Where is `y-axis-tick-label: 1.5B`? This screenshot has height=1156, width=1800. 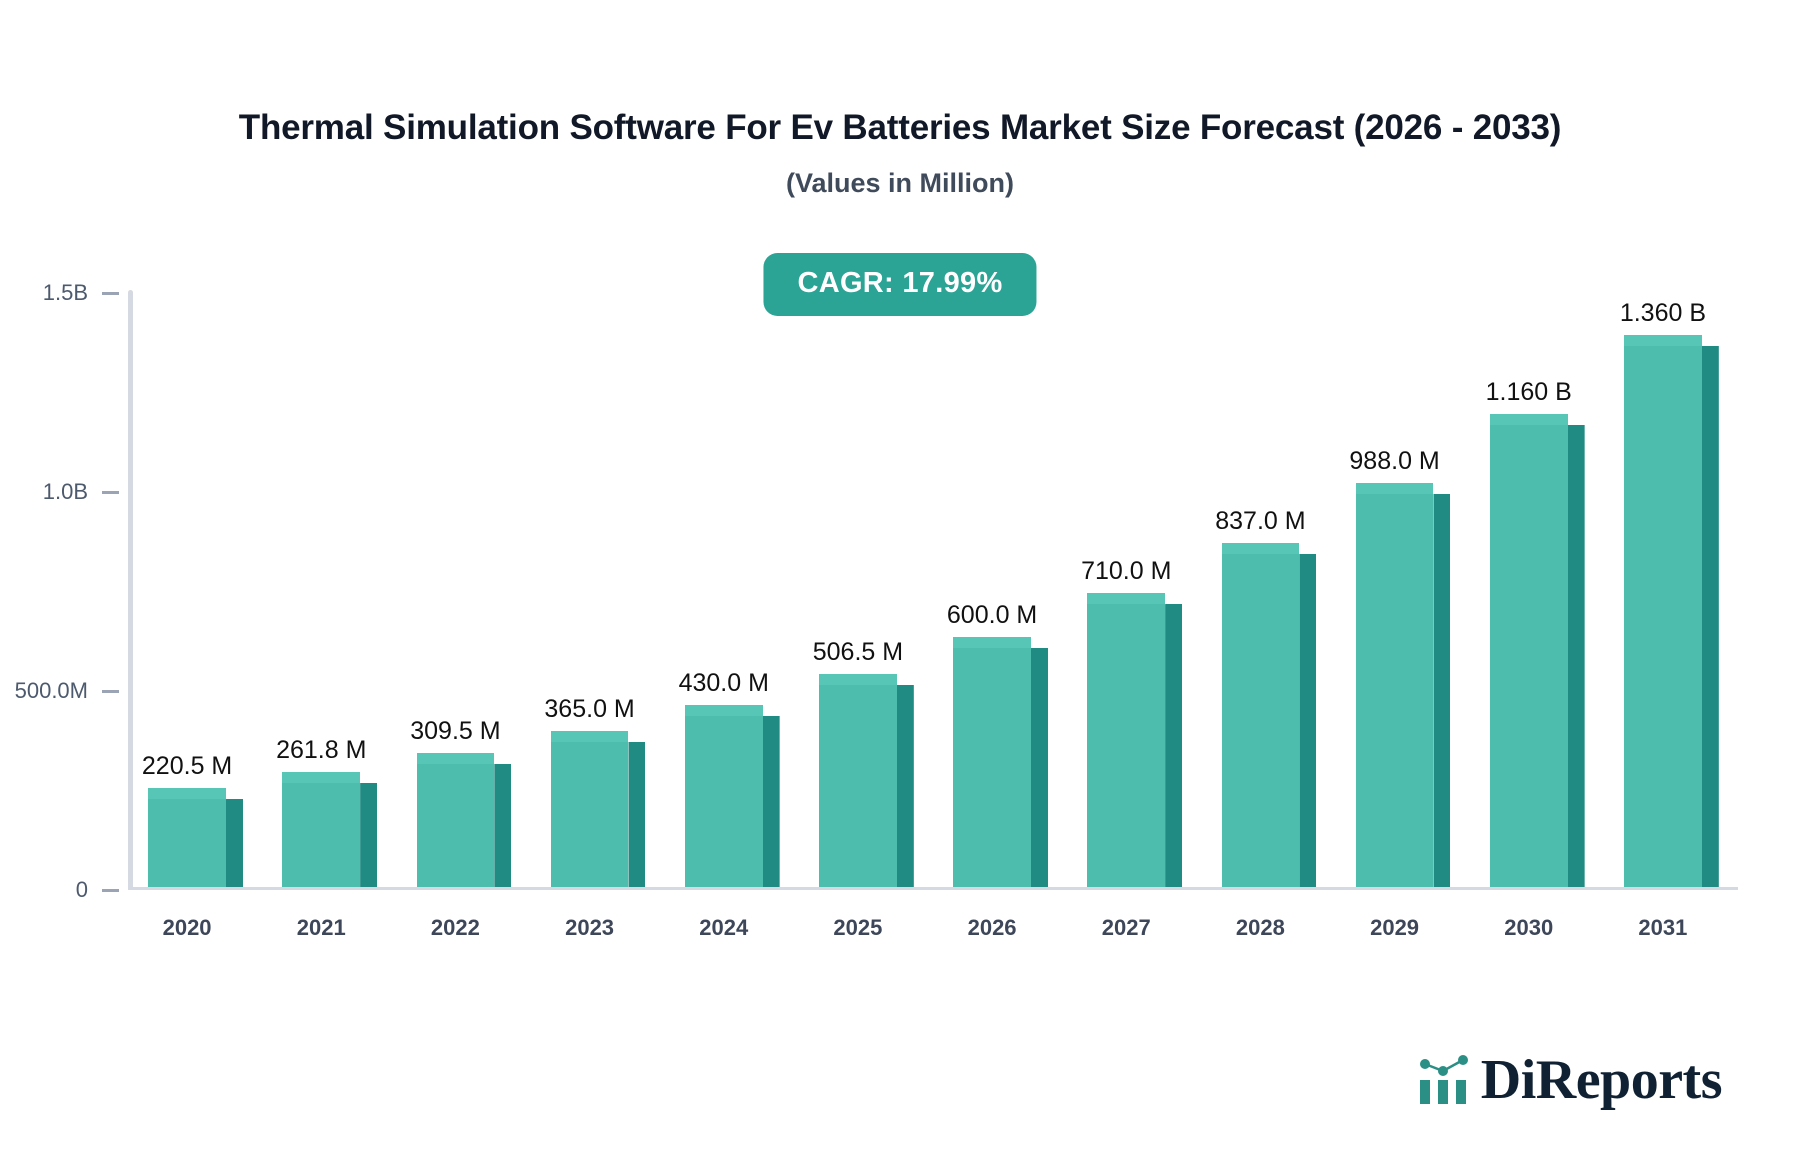
y-axis-tick-label: 1.5B is located at coordinates (65, 292).